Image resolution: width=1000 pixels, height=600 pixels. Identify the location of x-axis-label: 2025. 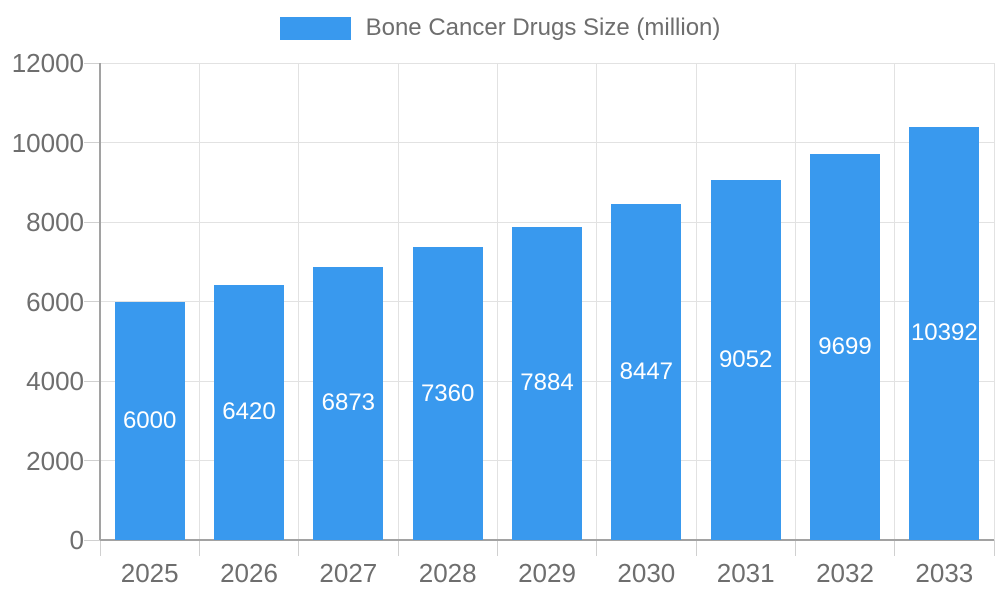
(149, 573).